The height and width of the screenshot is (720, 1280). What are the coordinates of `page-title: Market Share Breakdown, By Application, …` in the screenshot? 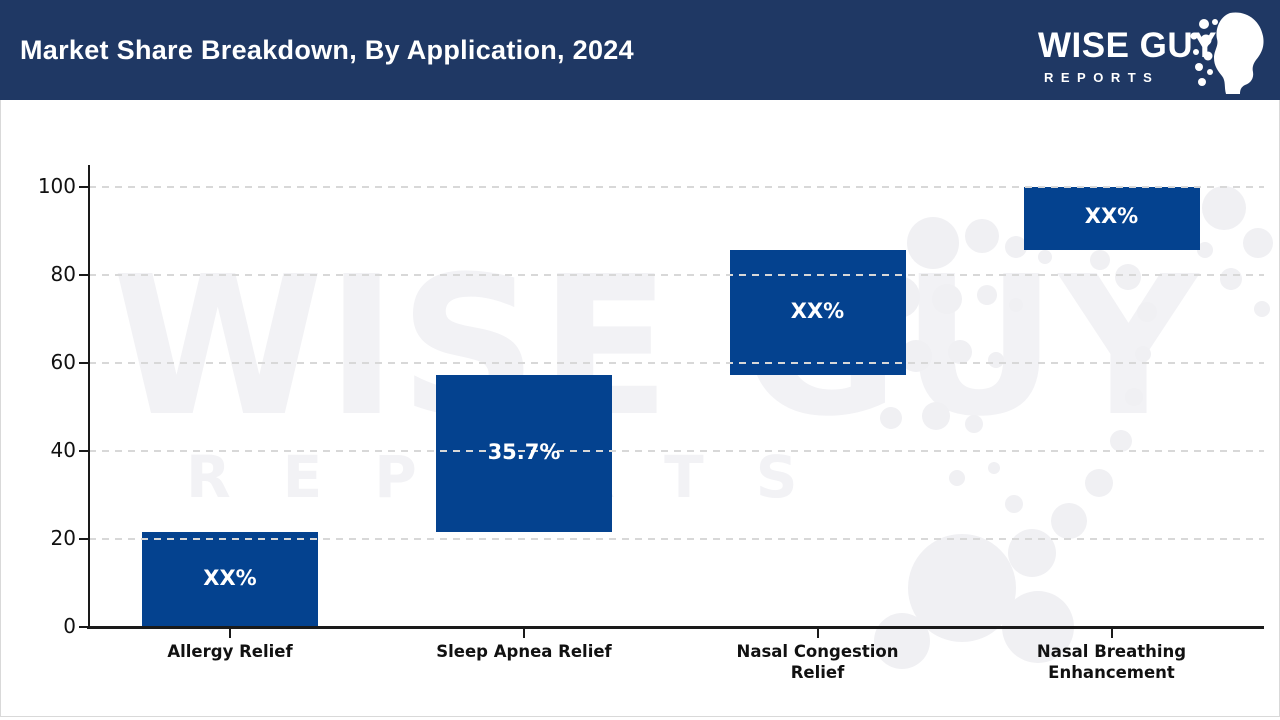 It's located at (327, 49).